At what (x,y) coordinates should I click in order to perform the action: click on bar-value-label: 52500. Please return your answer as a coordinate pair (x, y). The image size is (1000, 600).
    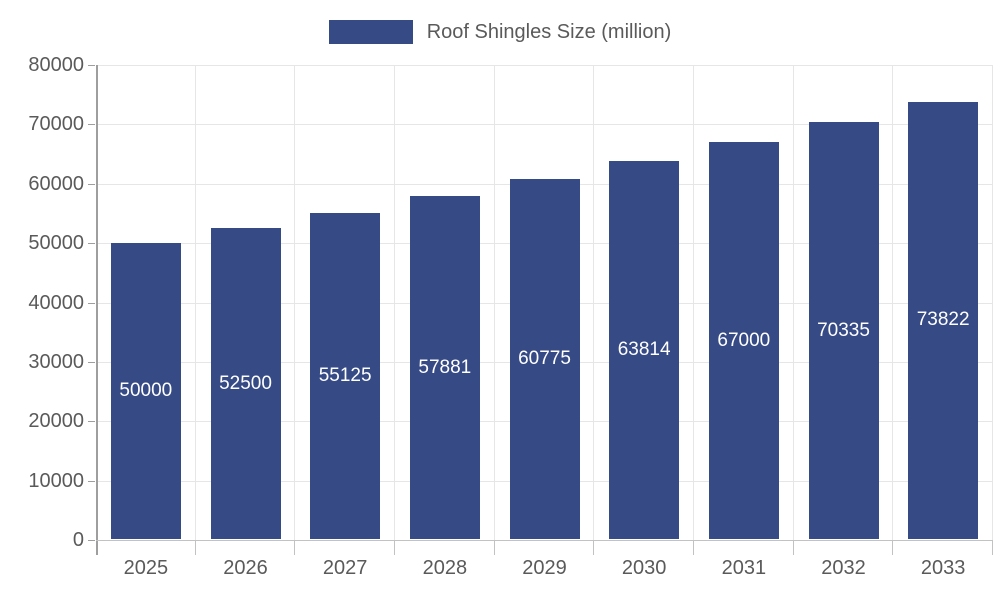
    Looking at the image, I should click on (245, 383).